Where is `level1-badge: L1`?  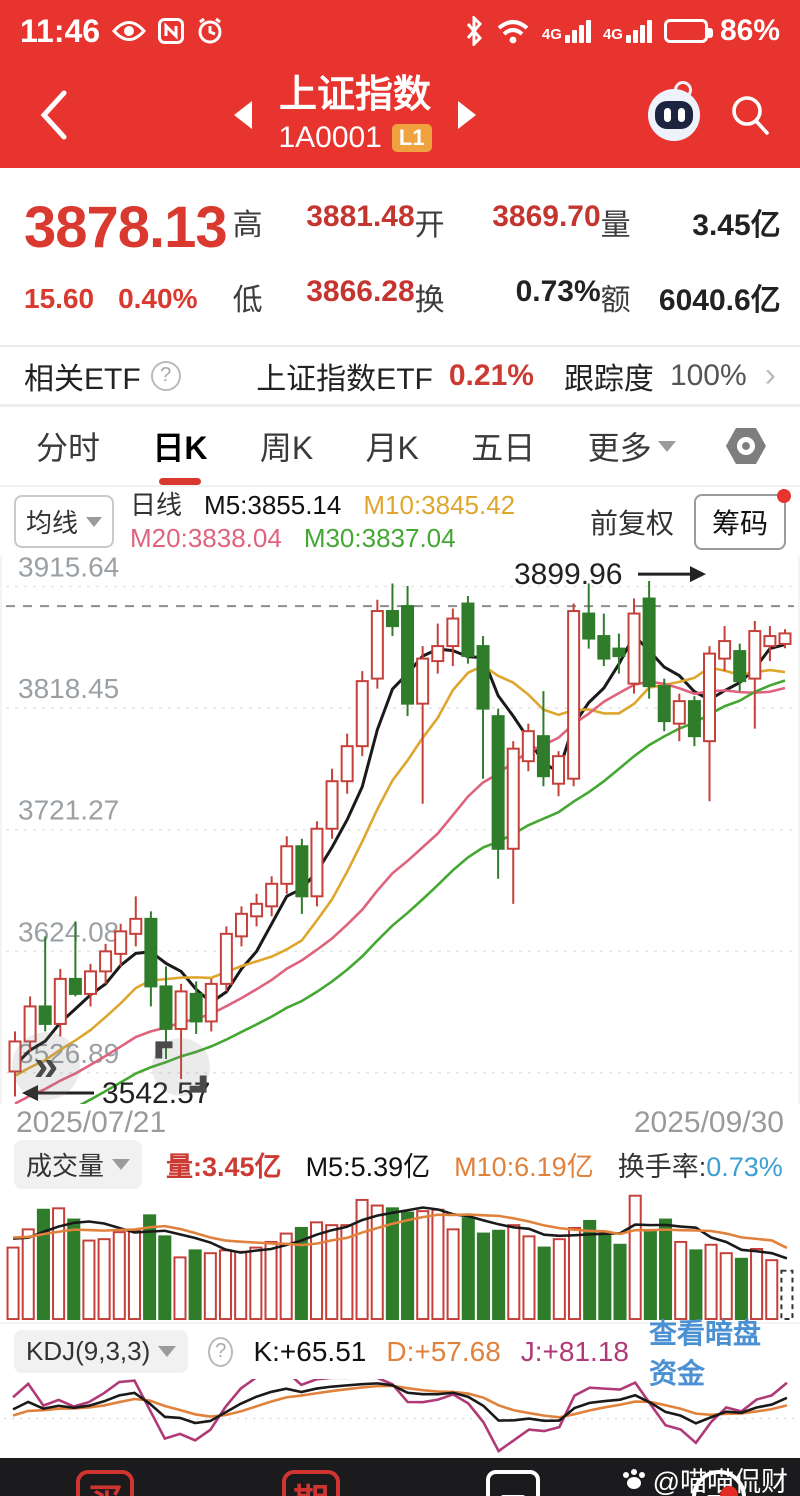 level1-badge: L1 is located at coordinates (411, 137).